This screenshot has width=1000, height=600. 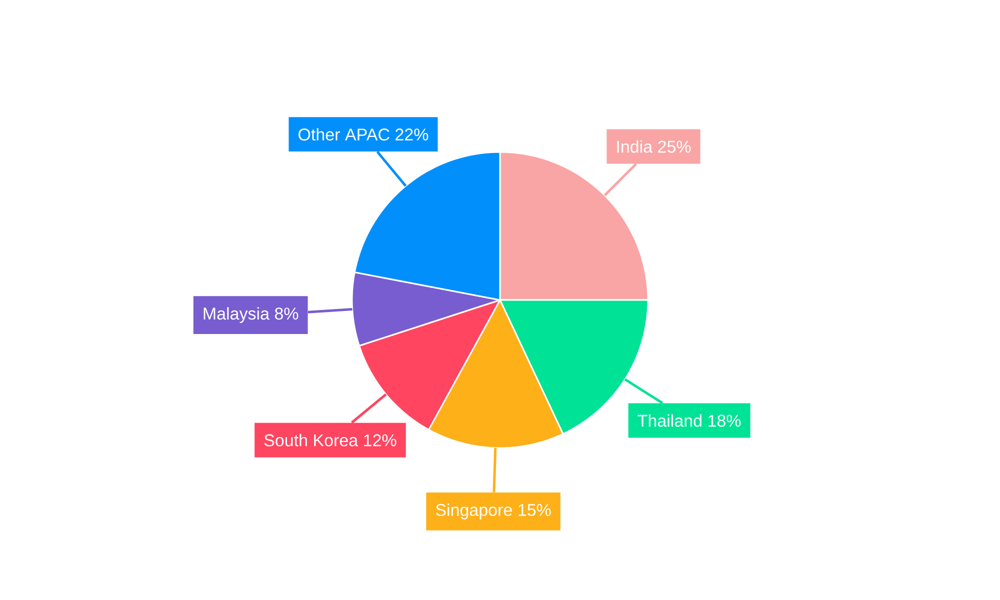 What do you see at coordinates (474, 512) in the screenshot?
I see `slice-label: Singapore` at bounding box center [474, 512].